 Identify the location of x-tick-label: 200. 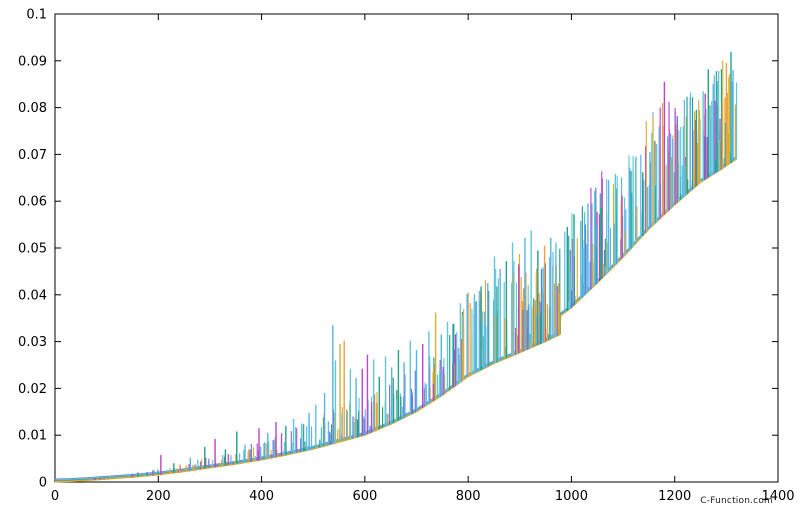
(158, 496).